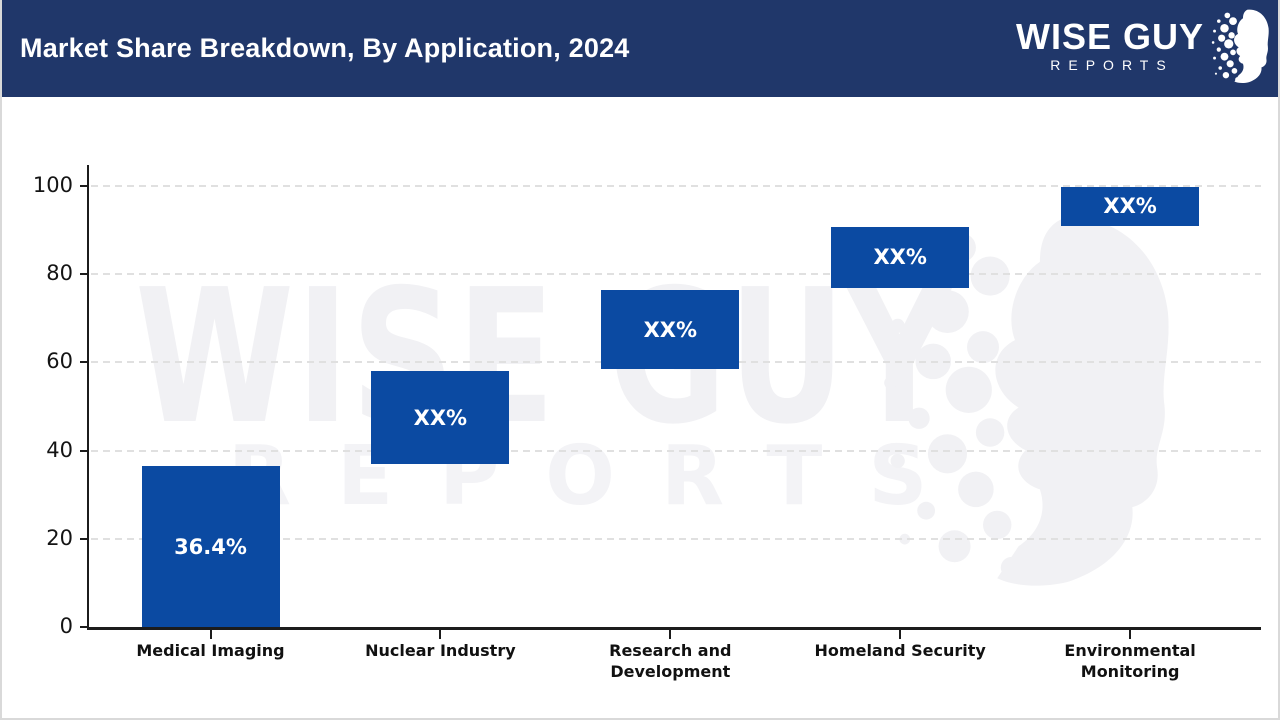 Image resolution: width=1280 pixels, height=720 pixels. Describe the element at coordinates (601, 476) in the screenshot. I see `watermark-subtitle: REPORTS` at that location.